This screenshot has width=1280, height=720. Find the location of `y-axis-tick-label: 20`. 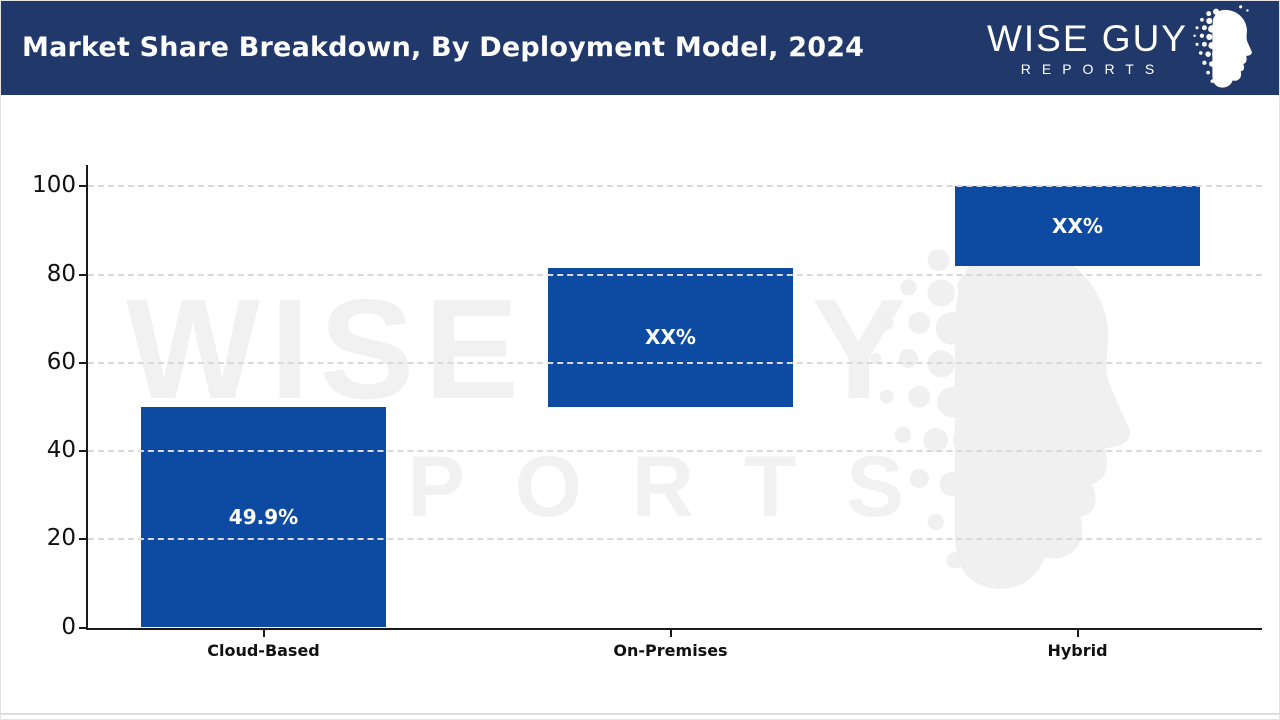

y-axis-tick-label: 20 is located at coordinates (61, 538).